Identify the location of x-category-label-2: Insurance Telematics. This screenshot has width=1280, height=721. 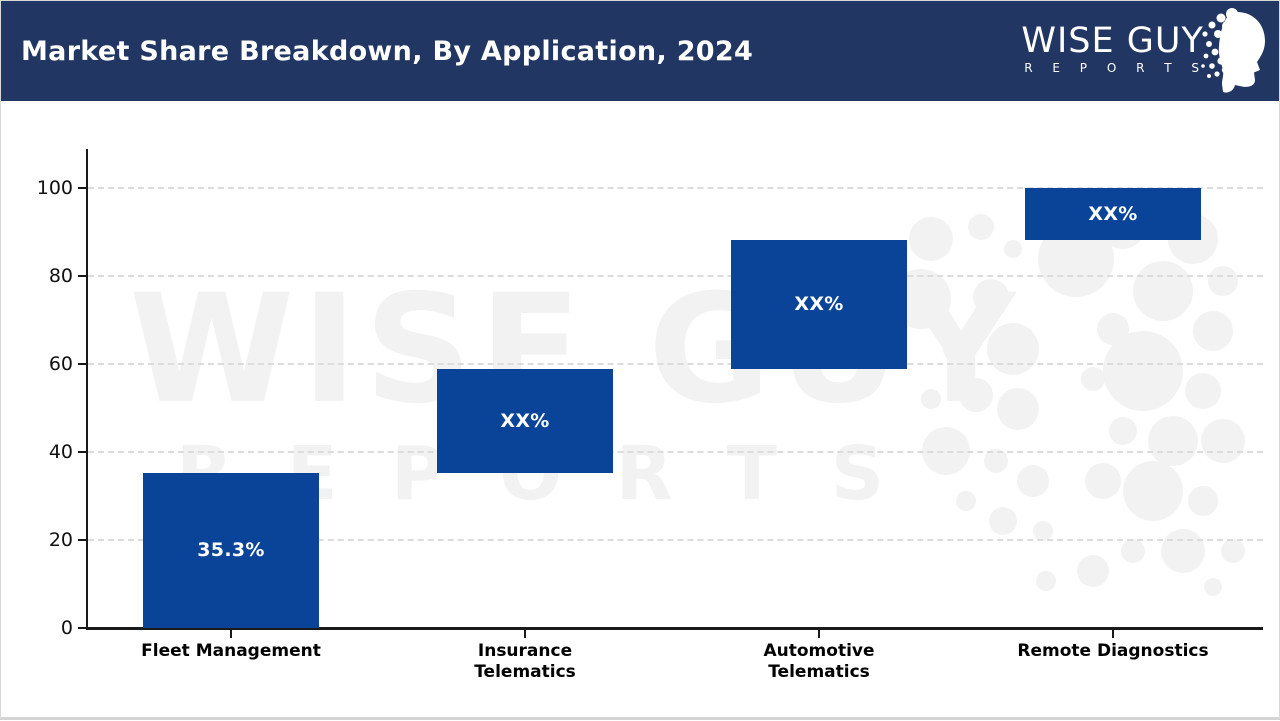
(525, 662).